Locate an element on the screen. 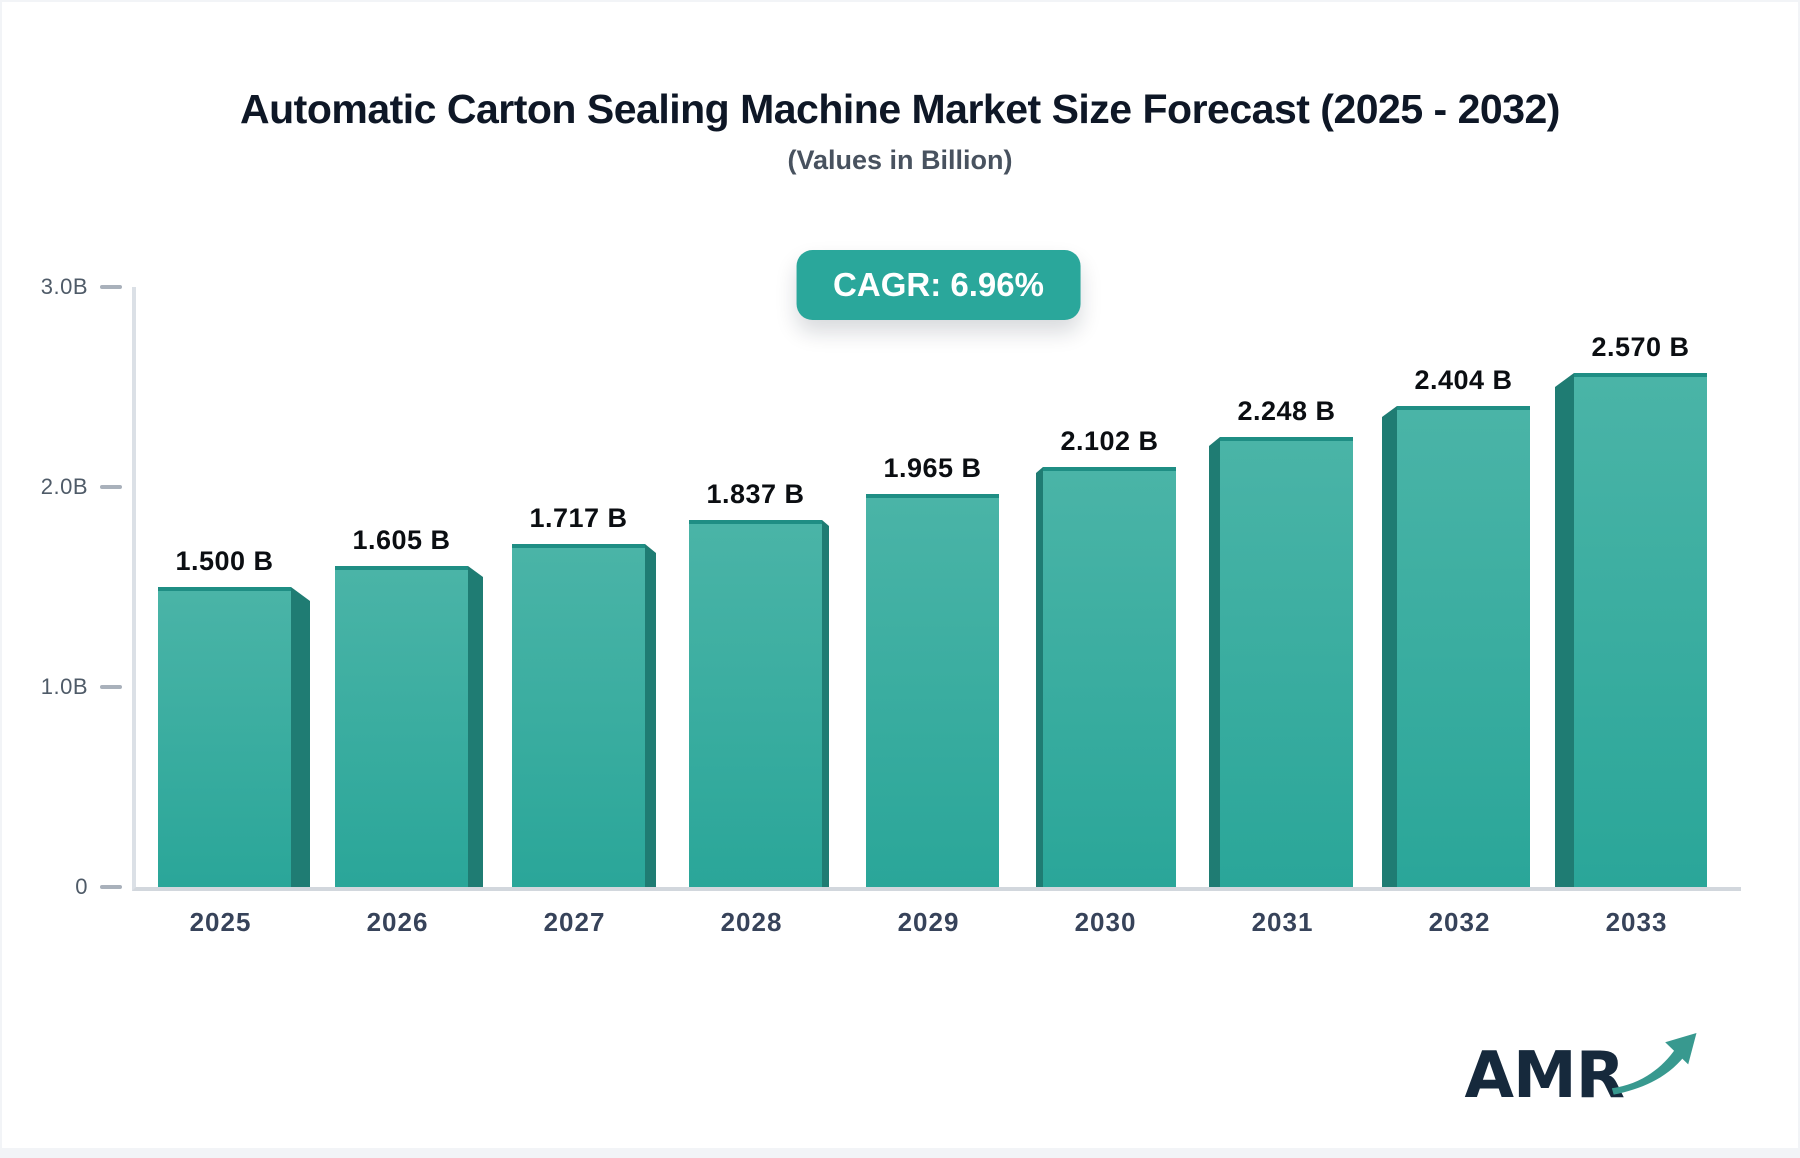 The height and width of the screenshot is (1158, 1800). bar-value-label: 2.570 B is located at coordinates (1640, 347).